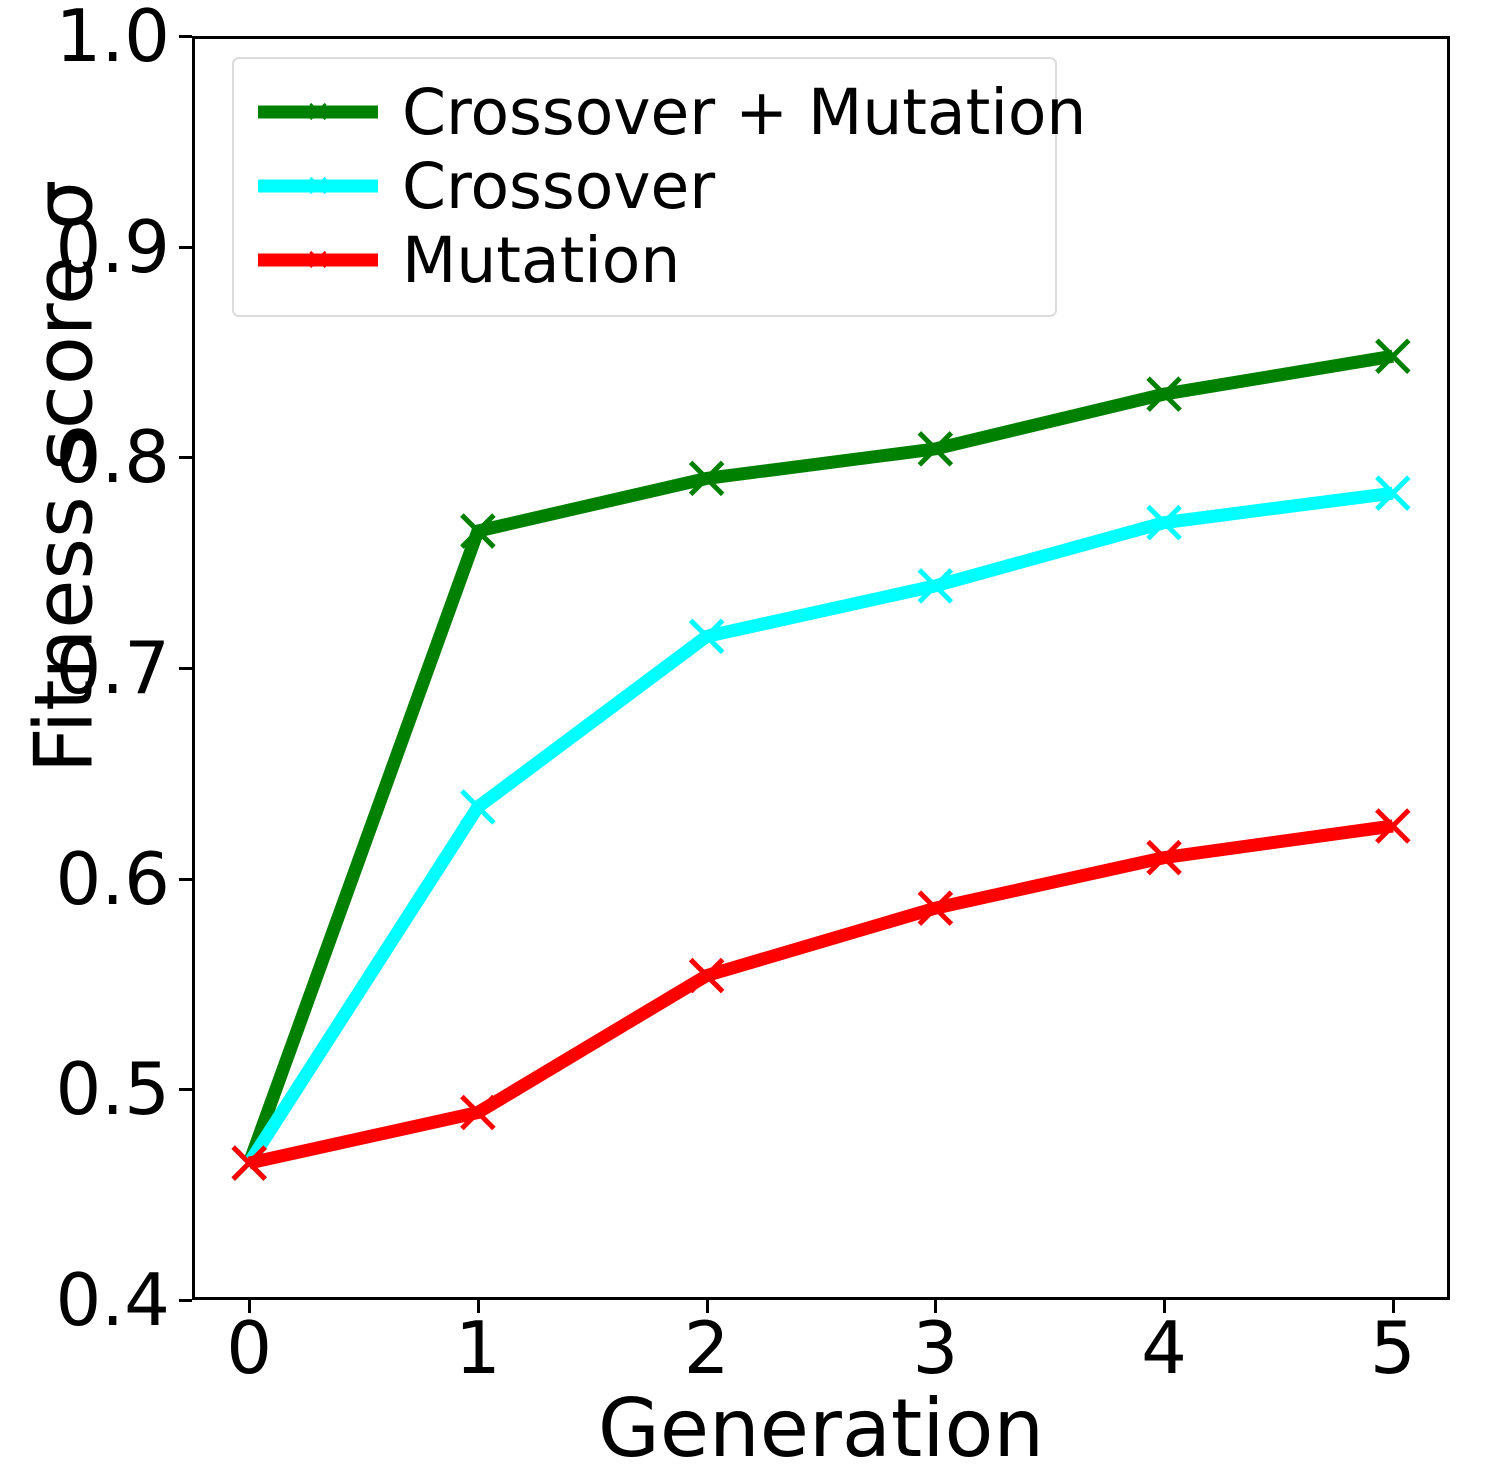 The height and width of the screenshot is (1474, 1496). What do you see at coordinates (112, 1089) in the screenshot?
I see `y-tick-label: 0.5` at bounding box center [112, 1089].